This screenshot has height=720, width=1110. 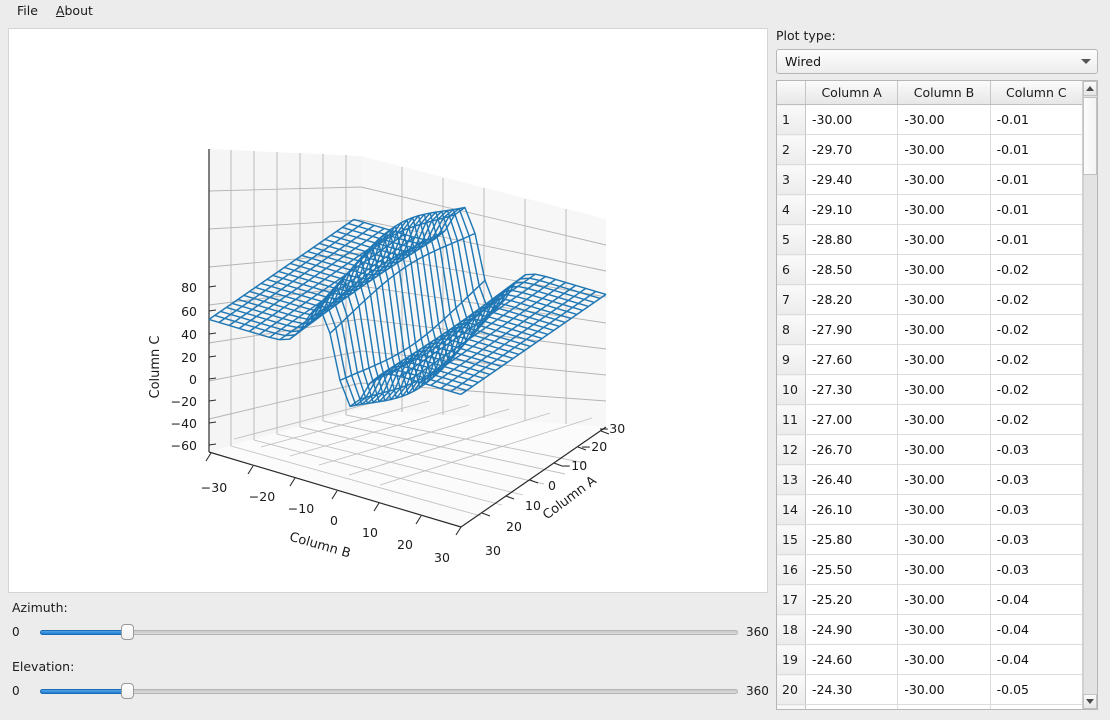 What do you see at coordinates (74, 10) in the screenshot?
I see `menu-about: About` at bounding box center [74, 10].